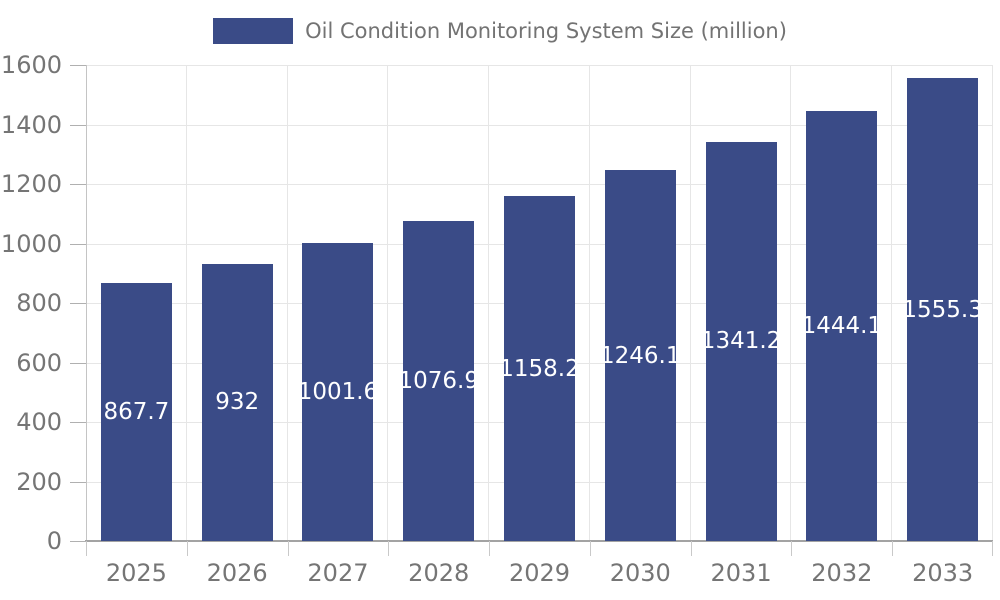 This screenshot has height=600, width=1000. I want to click on x-tick-label: 2031, so click(741, 573).